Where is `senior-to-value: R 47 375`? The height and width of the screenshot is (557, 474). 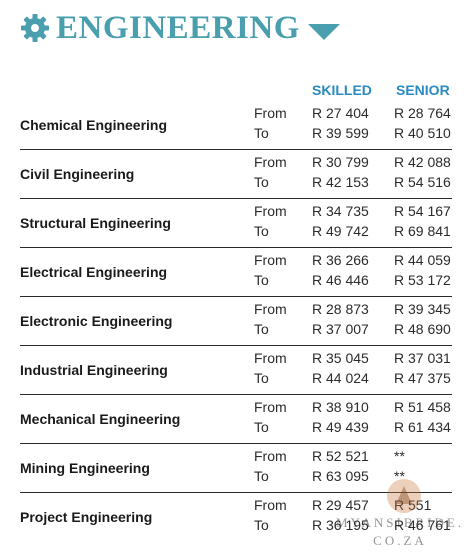 senior-to-value: R 47 375 is located at coordinates (422, 378).